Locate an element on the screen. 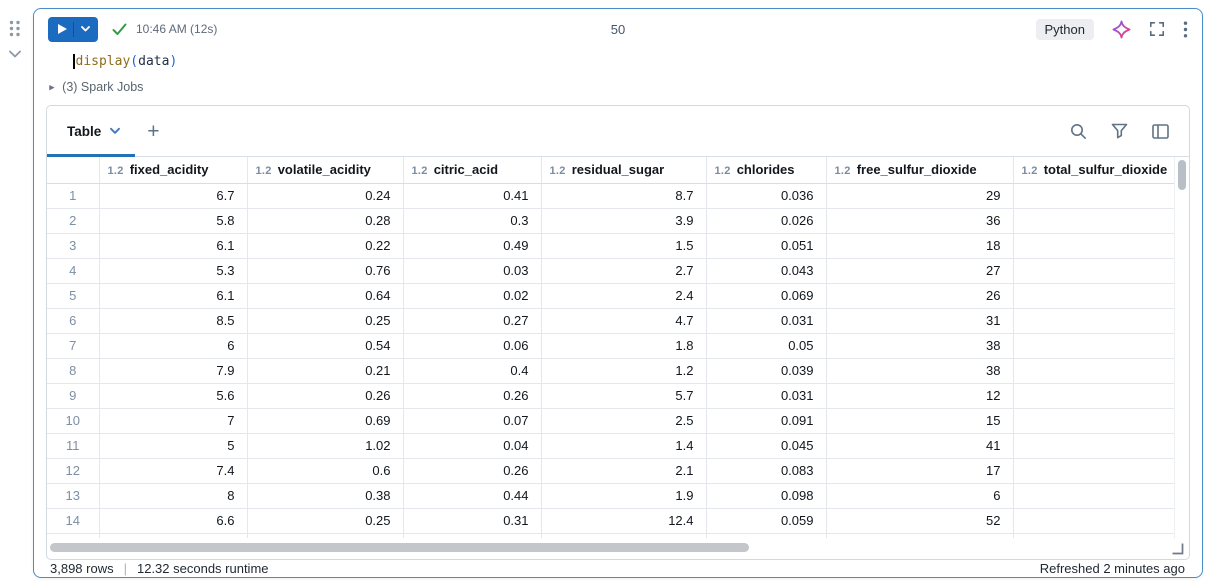  column-name: citric_acid is located at coordinates (466, 170).